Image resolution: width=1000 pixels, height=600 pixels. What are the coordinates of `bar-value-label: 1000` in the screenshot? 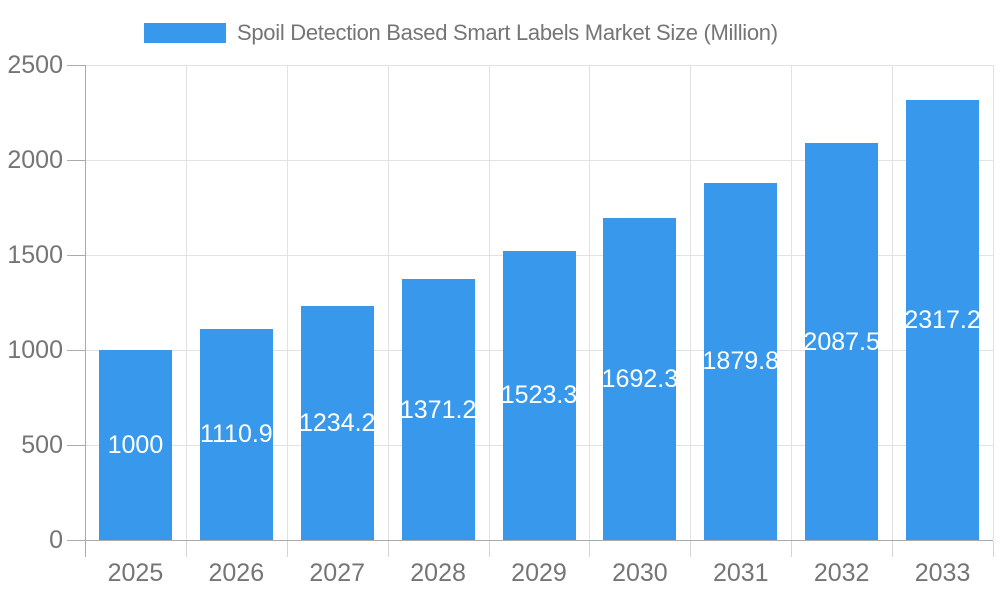 It's located at (135, 445).